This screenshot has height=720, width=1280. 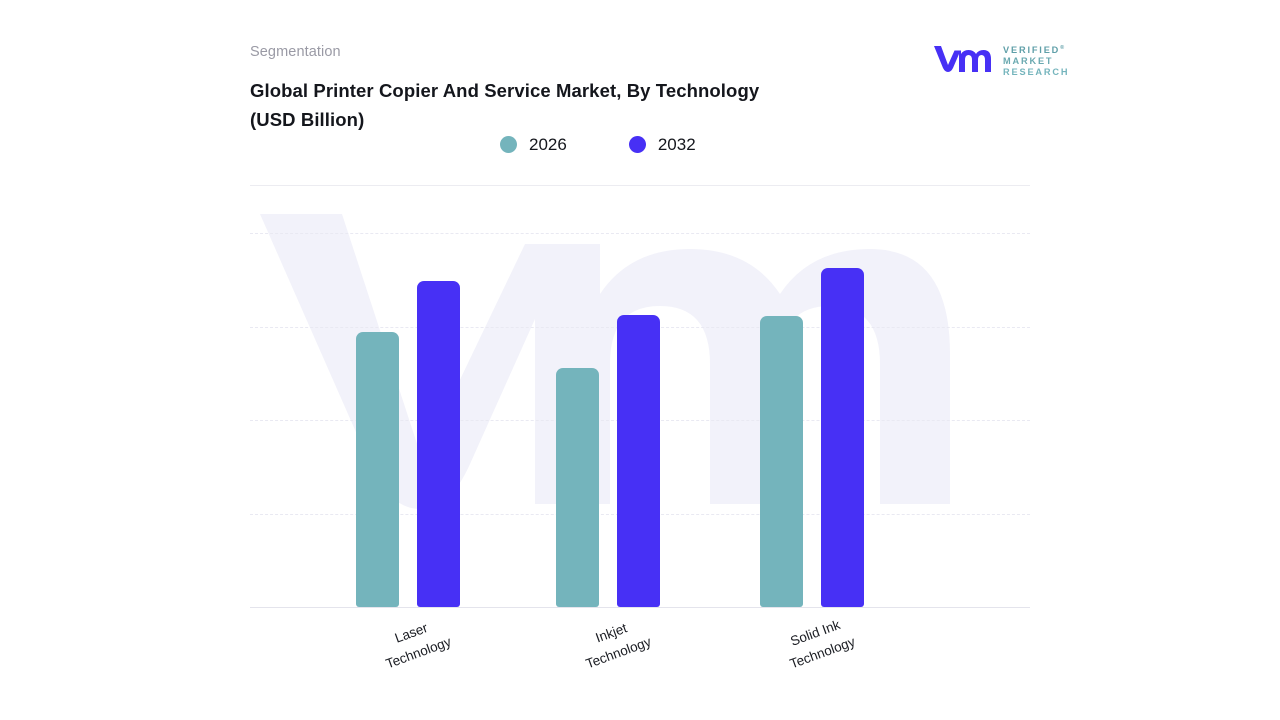 What do you see at coordinates (1028, 60) in the screenshot?
I see `logo-line-market: MARKET` at bounding box center [1028, 60].